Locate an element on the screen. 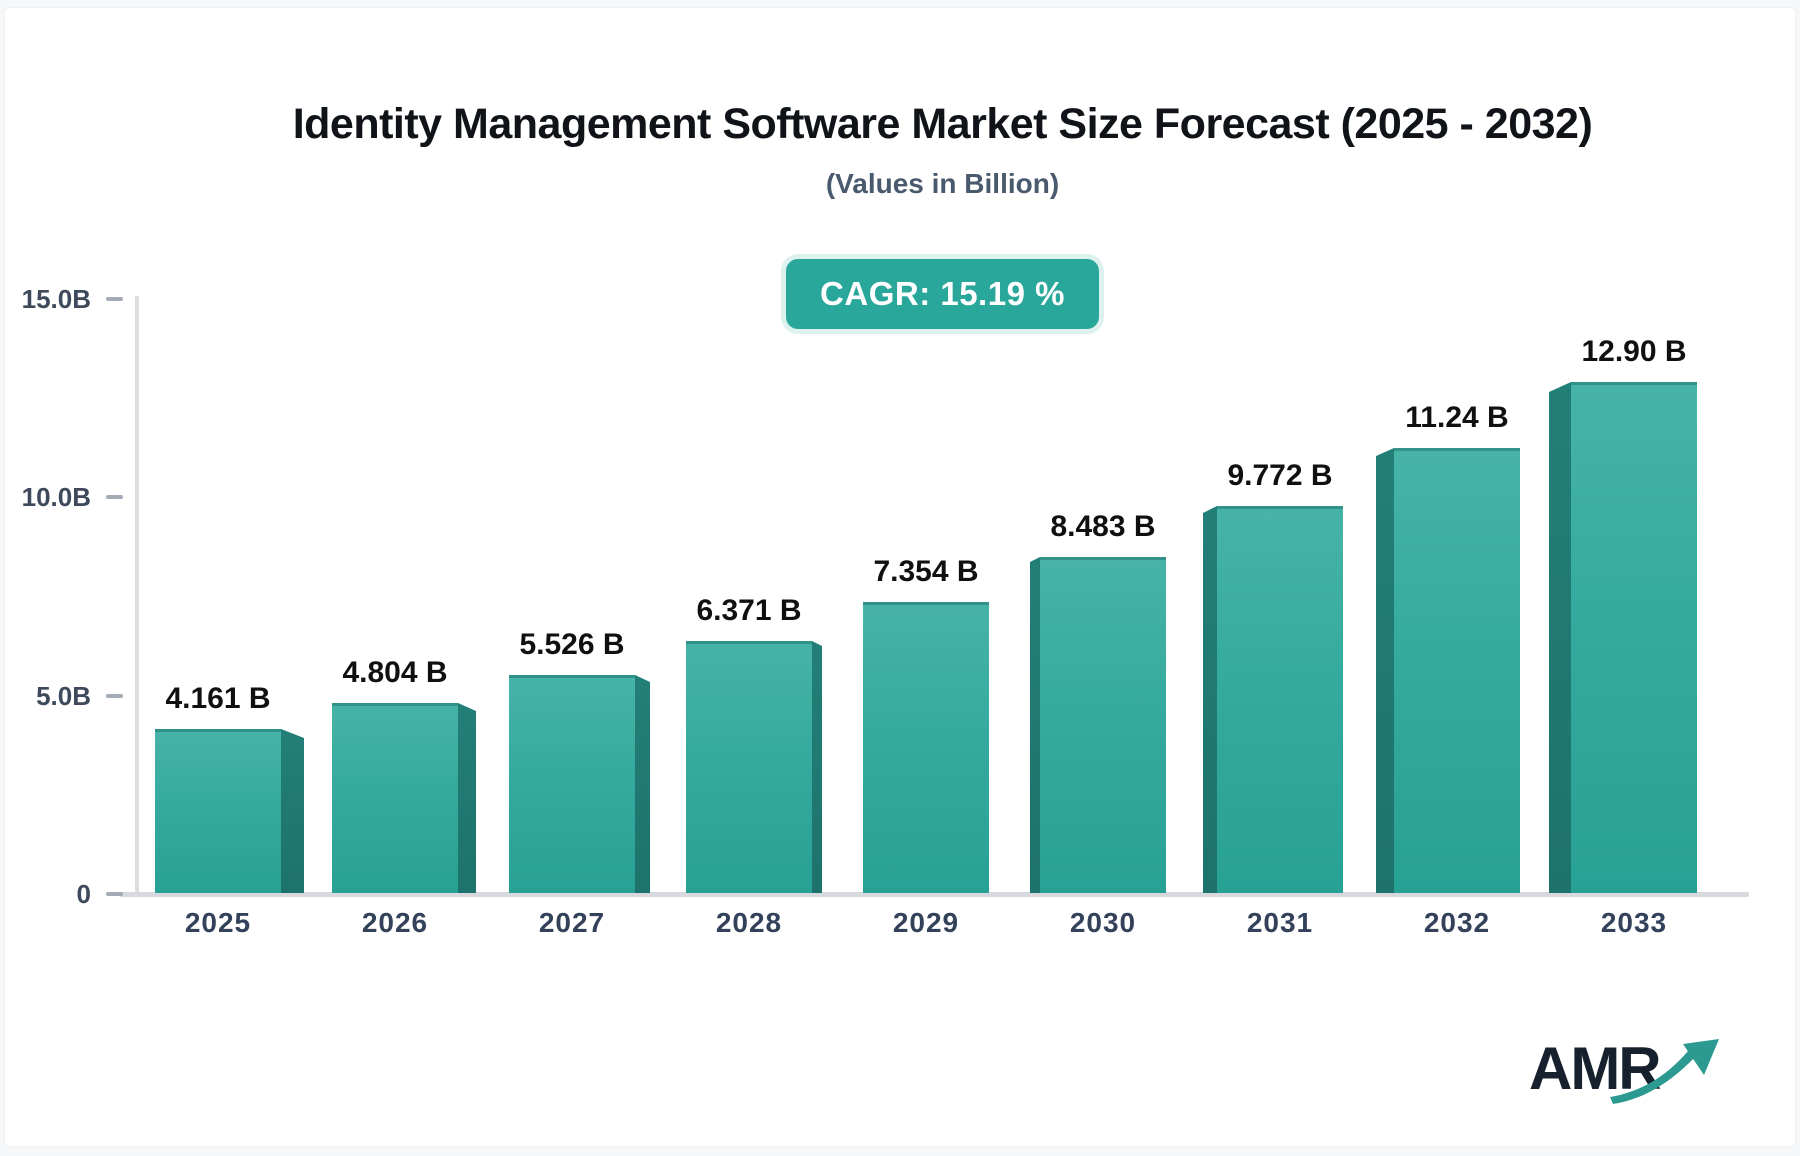 This screenshot has width=1800, height=1156. cagr-badge-row: CAGR: 15.19 % is located at coordinates (942, 294).